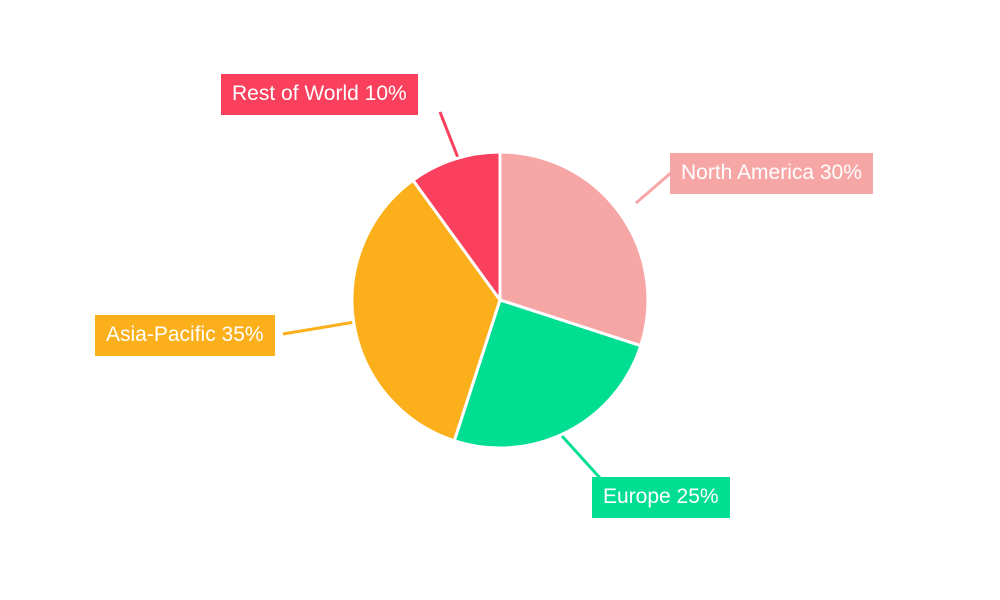  I want to click on pie-slice-north-america, so click(574, 249).